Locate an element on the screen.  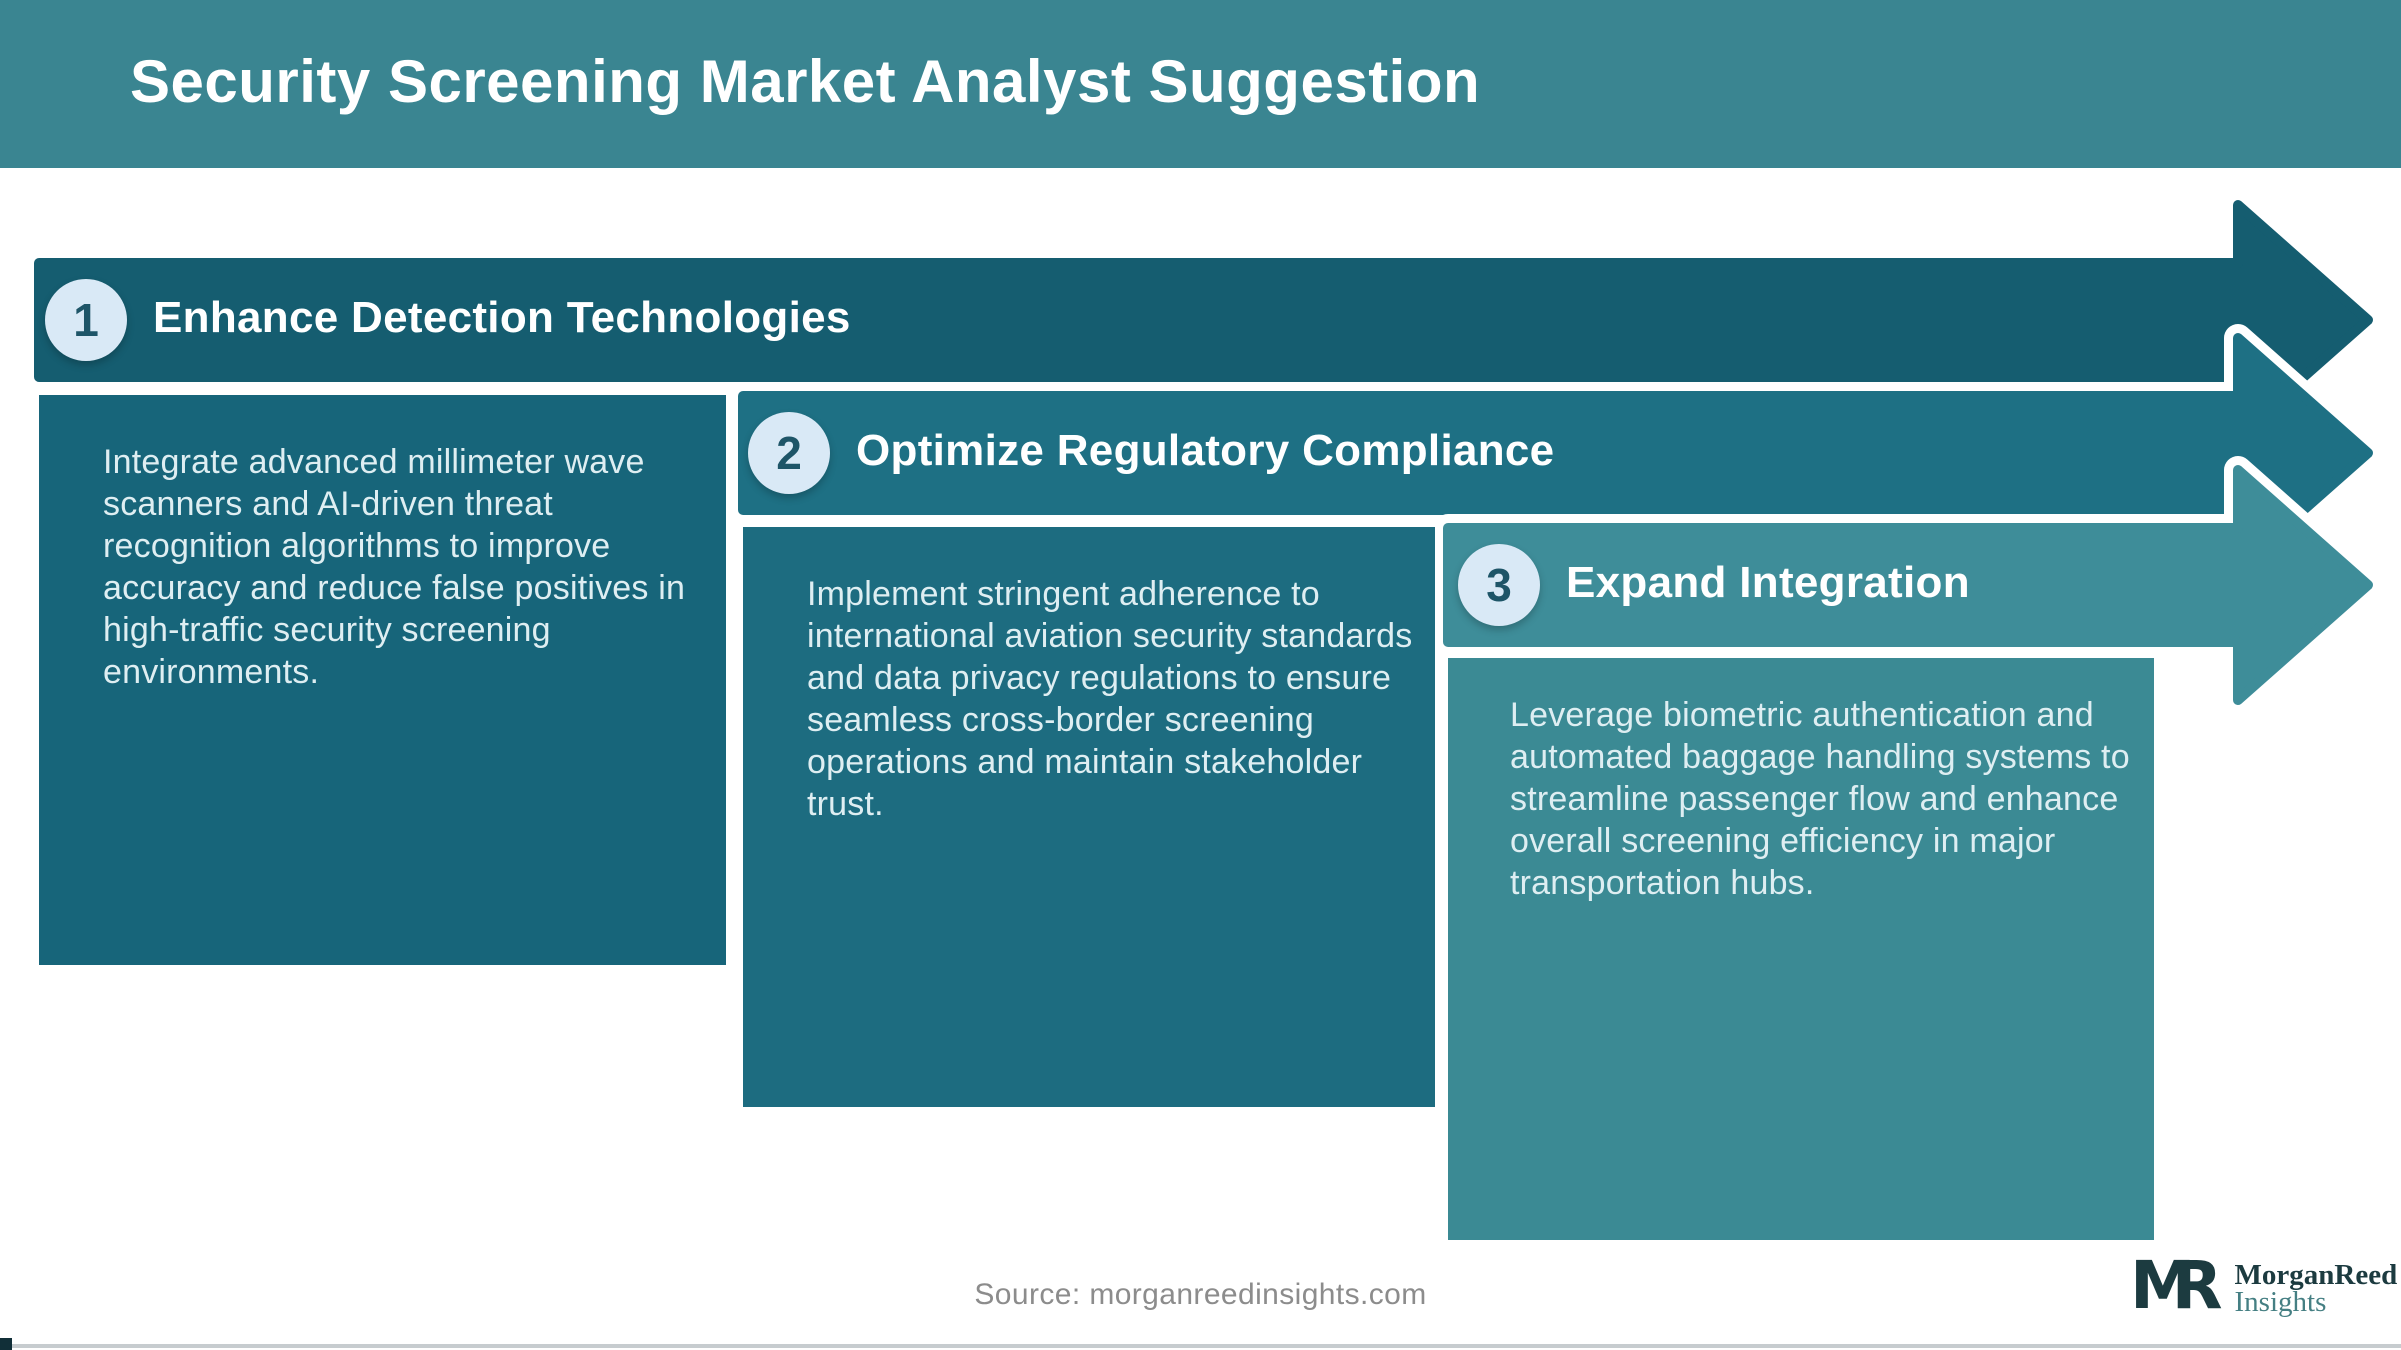
logo-letter-r: R is located at coordinates (2197, 1285).